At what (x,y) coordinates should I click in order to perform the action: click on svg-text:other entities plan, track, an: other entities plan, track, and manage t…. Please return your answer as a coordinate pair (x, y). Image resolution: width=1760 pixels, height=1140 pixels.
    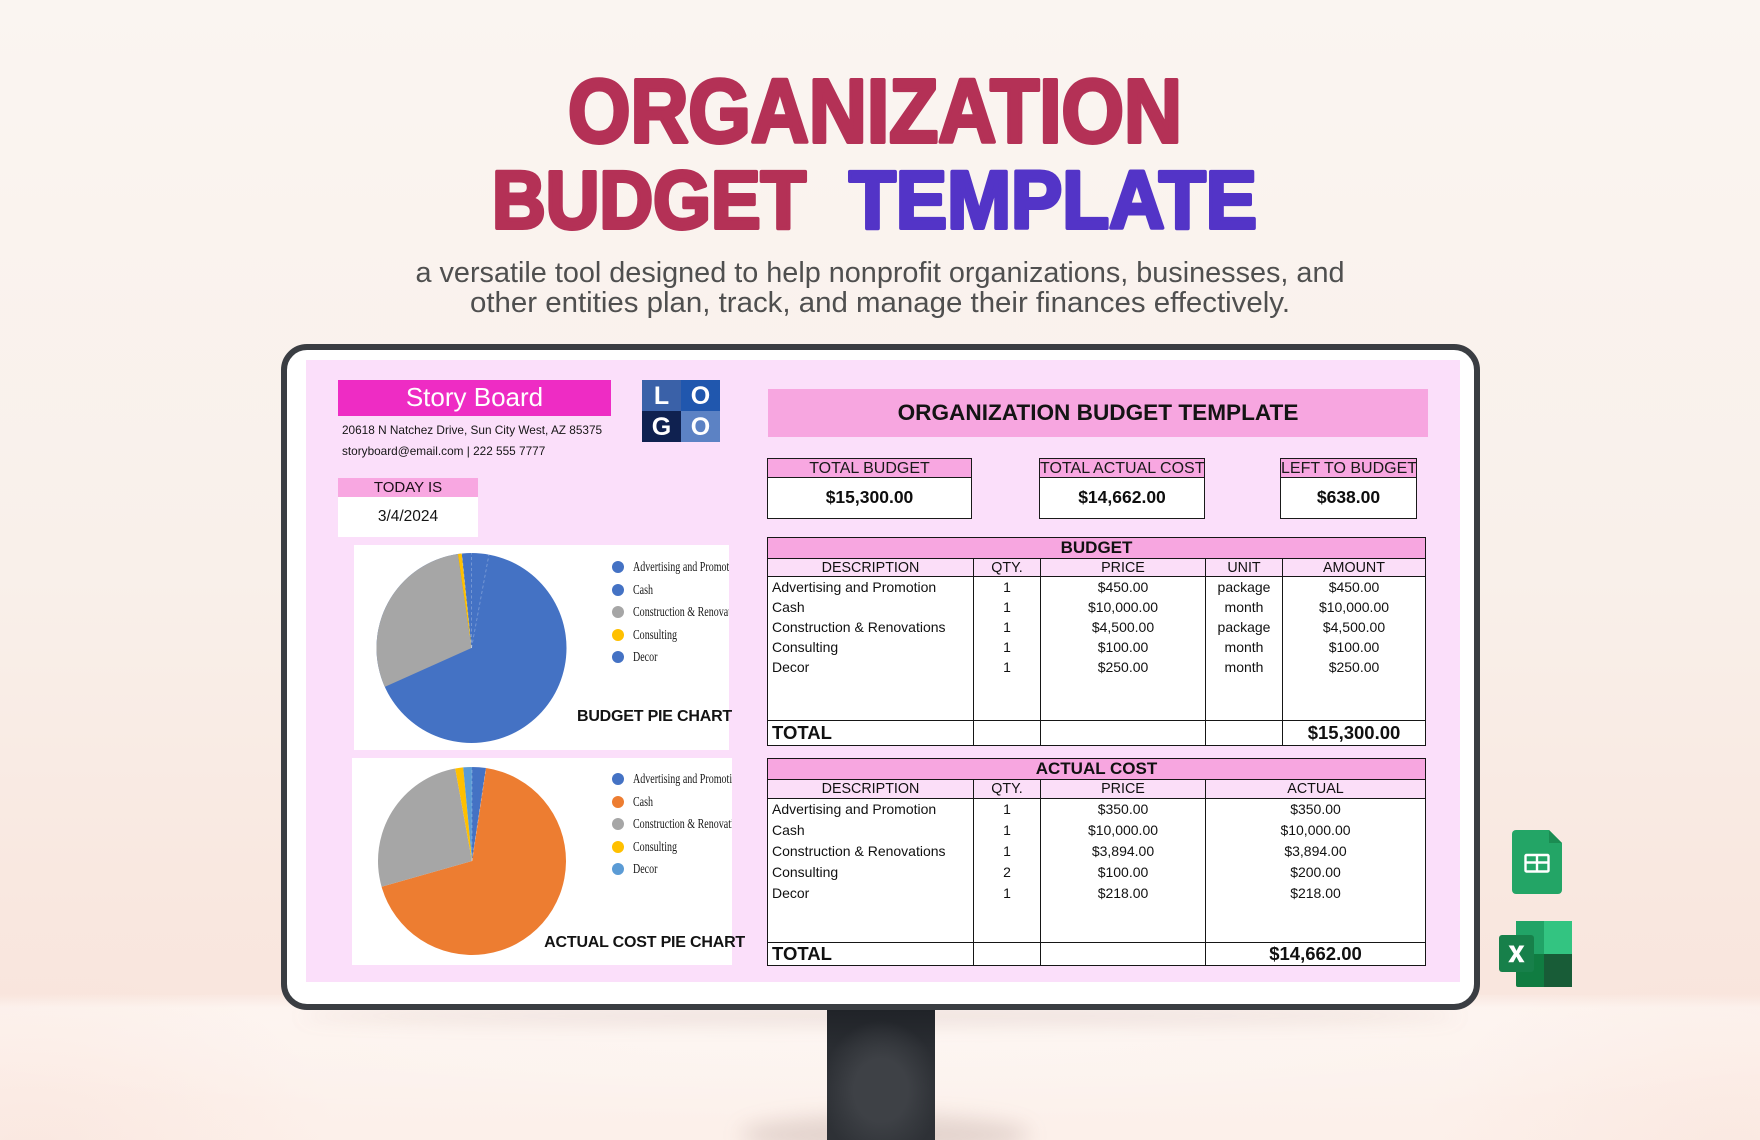
    Looking at the image, I should click on (880, 303).